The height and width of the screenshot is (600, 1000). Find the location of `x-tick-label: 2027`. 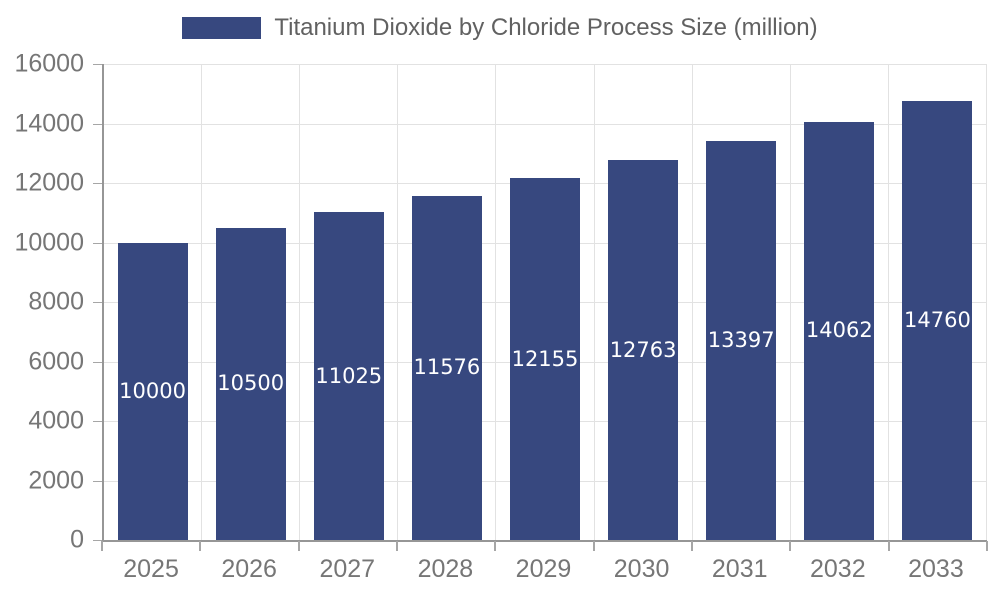

x-tick-label: 2027 is located at coordinates (347, 569).